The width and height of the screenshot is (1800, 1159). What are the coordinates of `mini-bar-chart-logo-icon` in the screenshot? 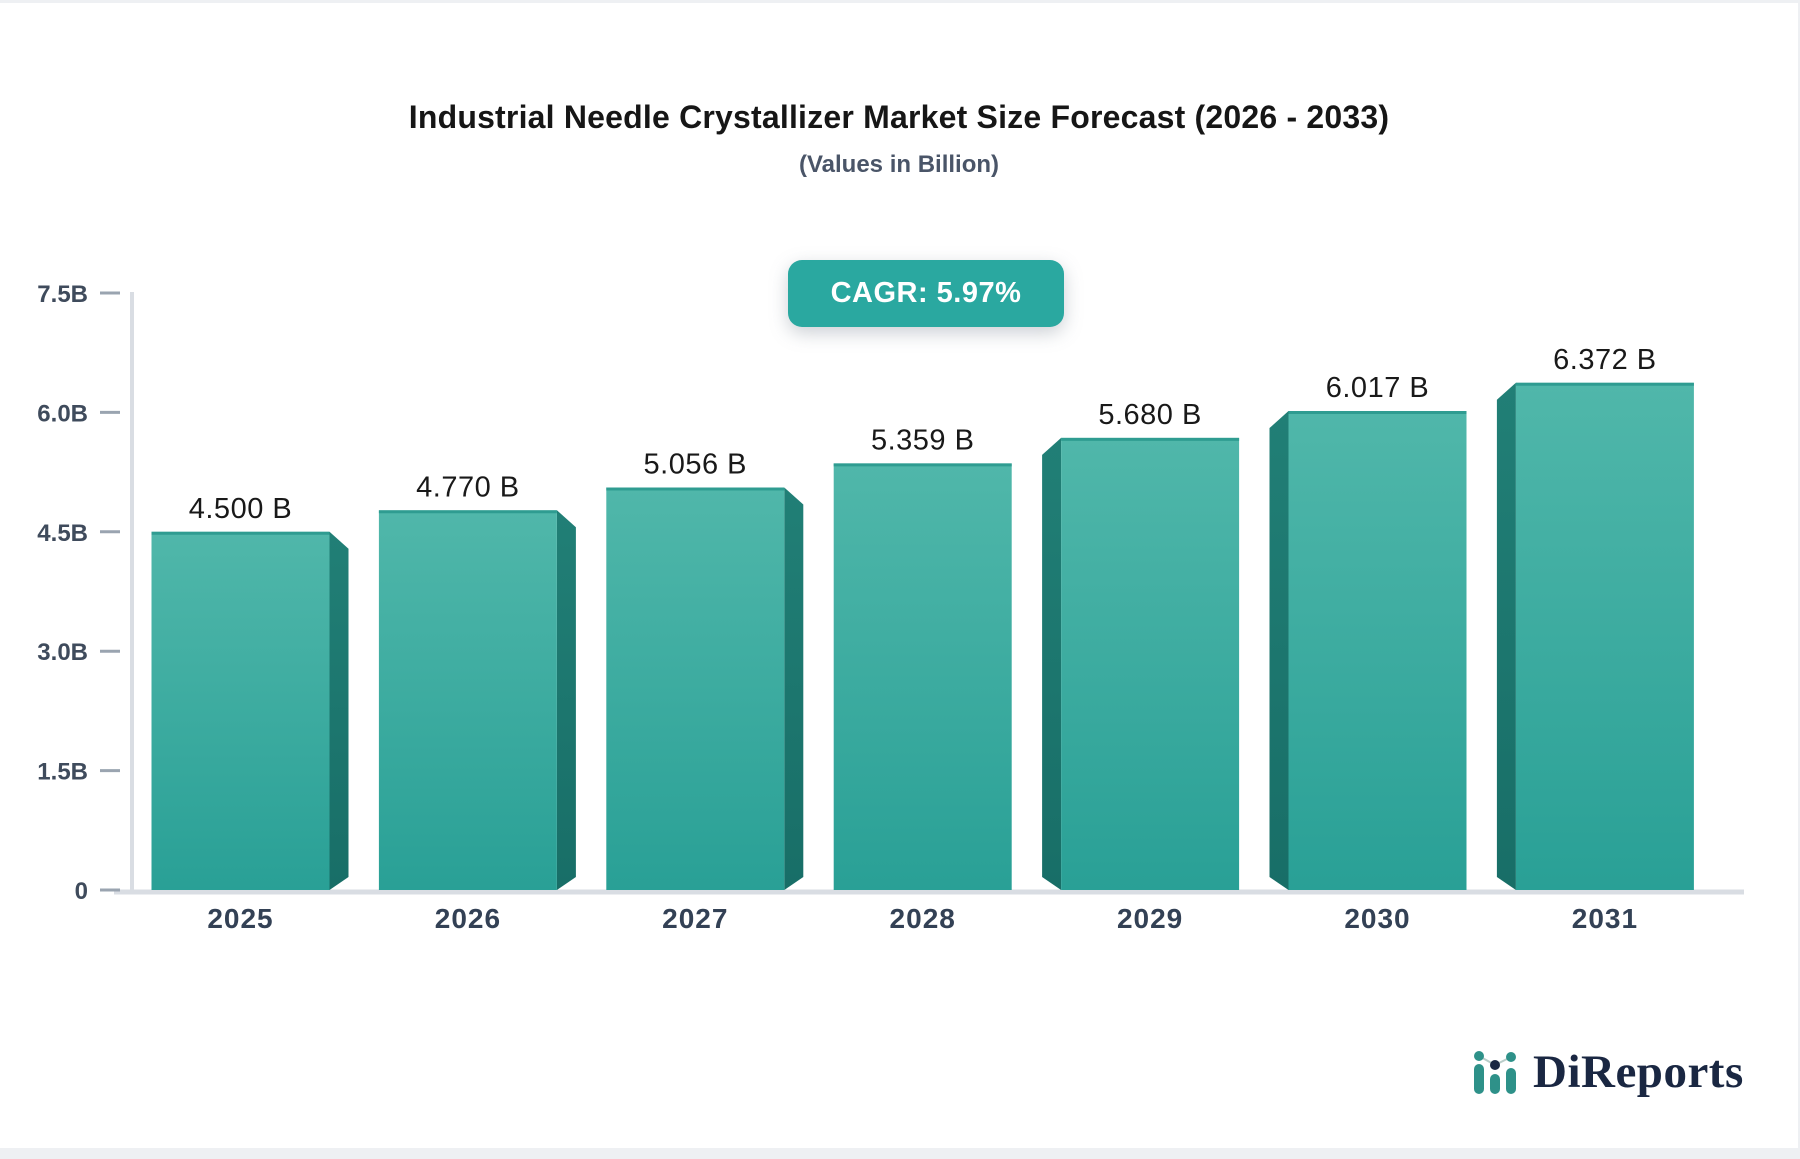 It's located at (1495, 1072).